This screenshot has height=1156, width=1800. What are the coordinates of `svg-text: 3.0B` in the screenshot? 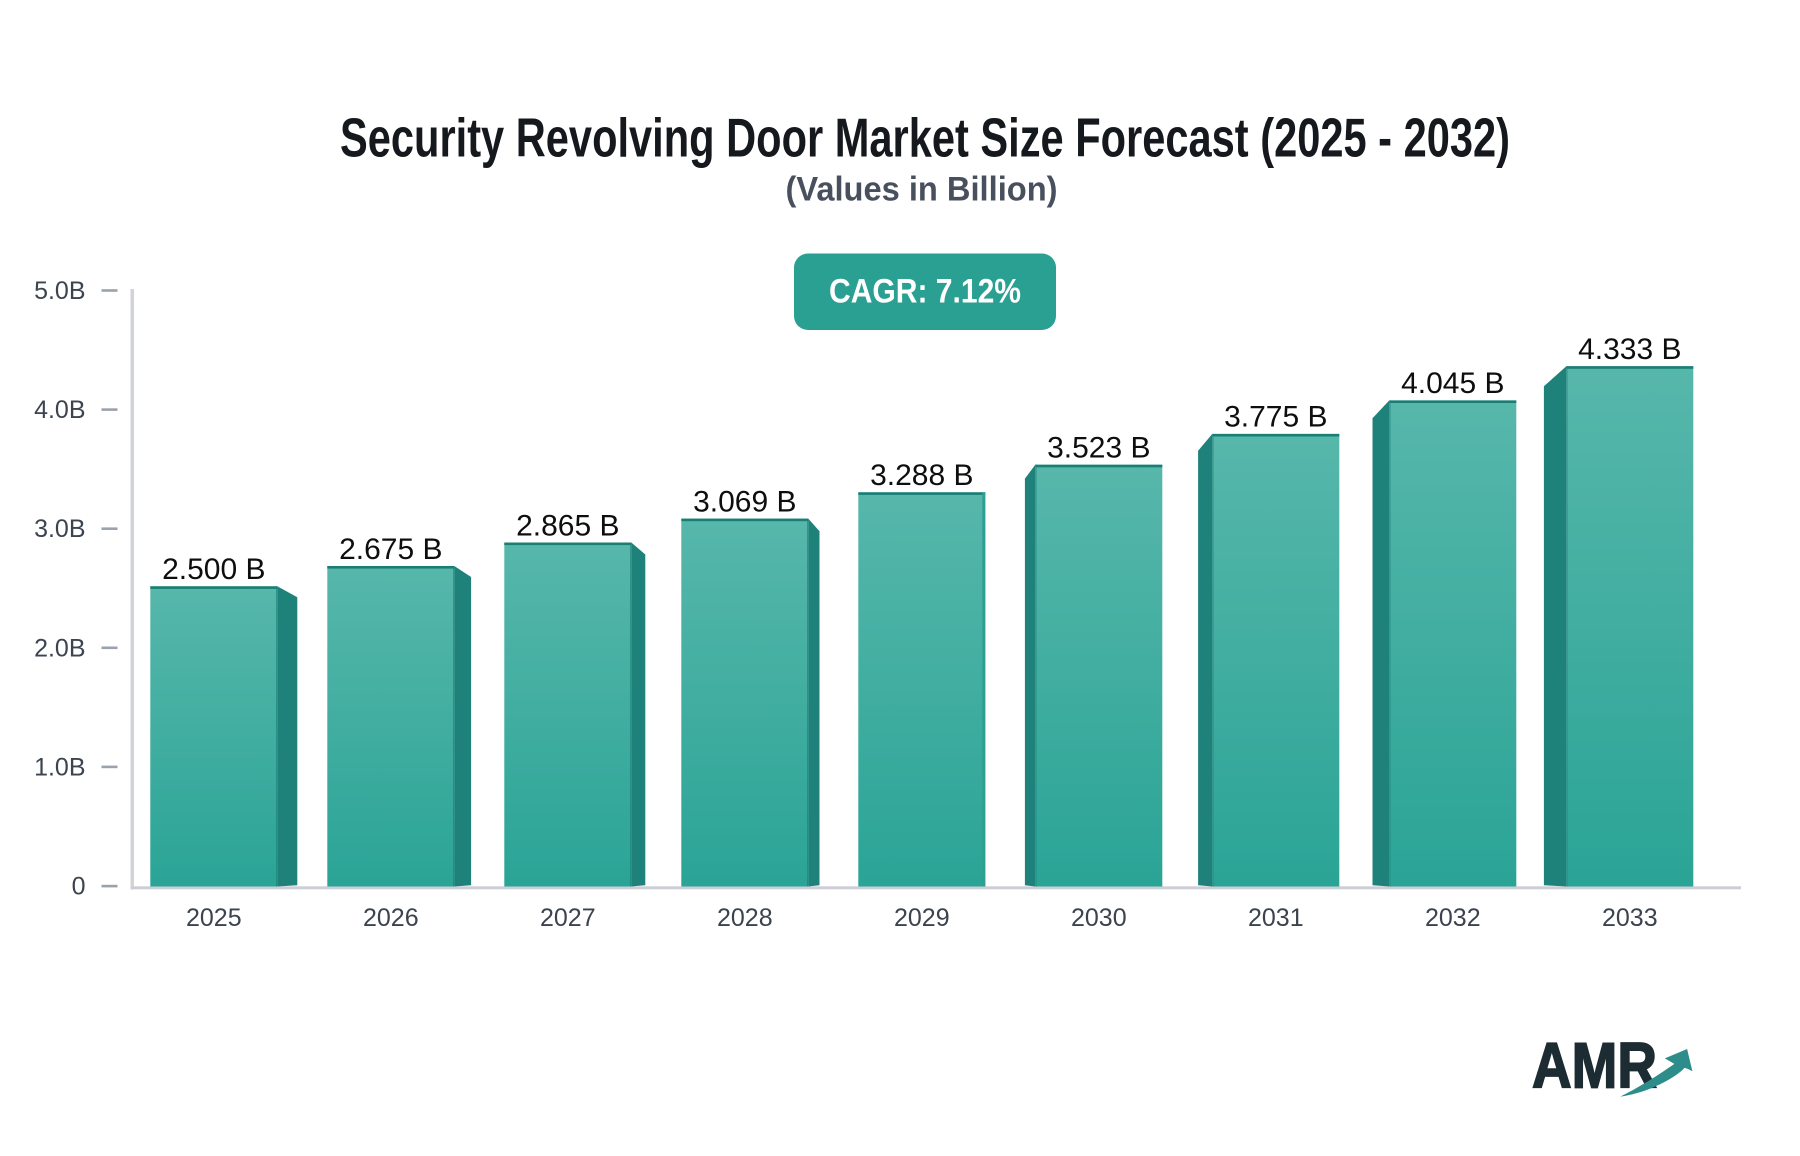 It's located at (59, 529).